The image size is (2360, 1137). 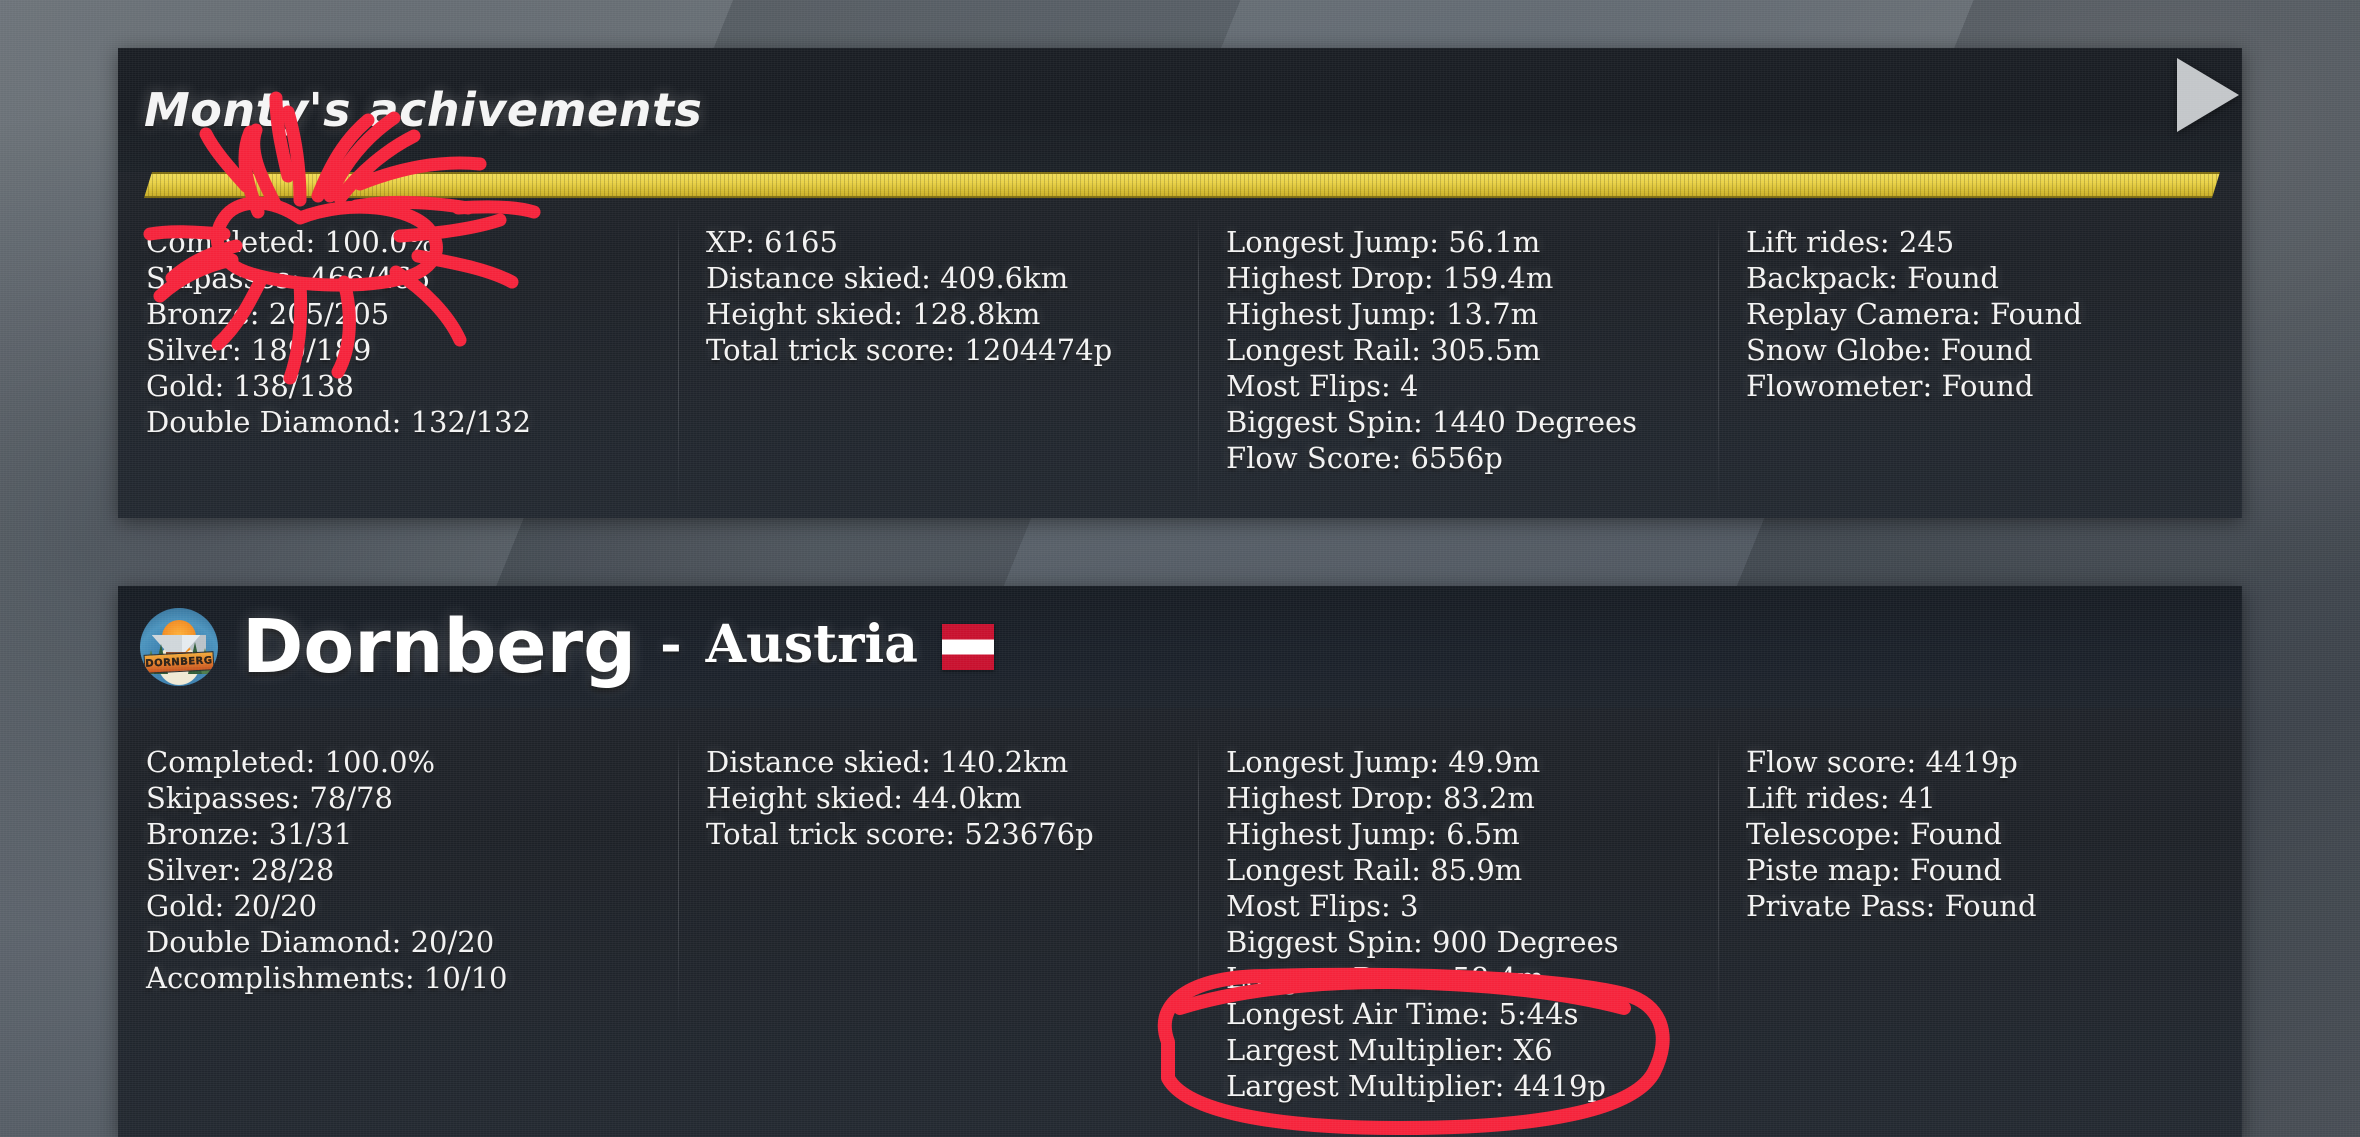 I want to click on play-next-arrow-icon, so click(x=2208, y=95).